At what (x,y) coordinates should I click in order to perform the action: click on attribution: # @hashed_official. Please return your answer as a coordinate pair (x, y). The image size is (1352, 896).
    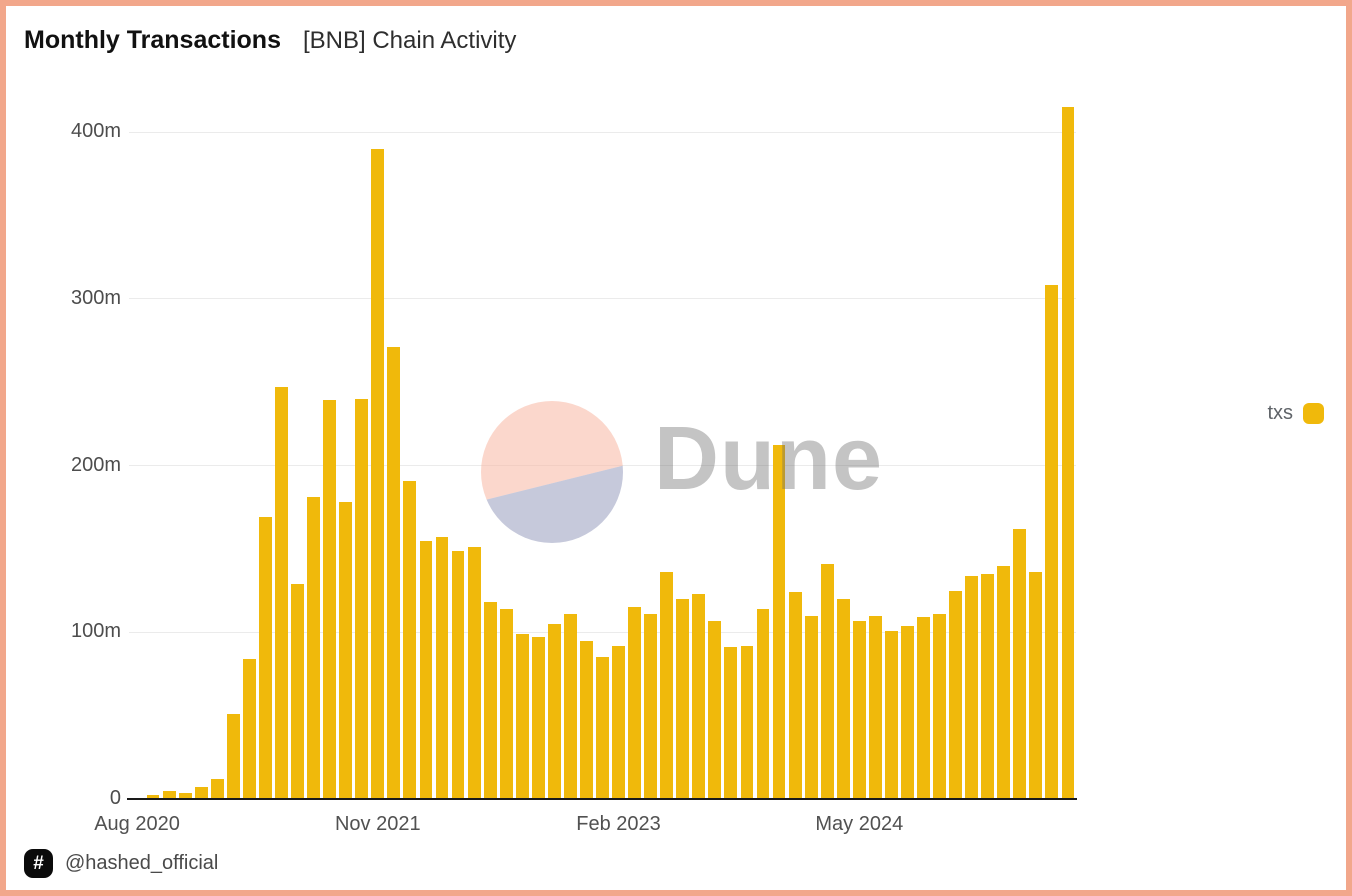
    Looking at the image, I should click on (121, 863).